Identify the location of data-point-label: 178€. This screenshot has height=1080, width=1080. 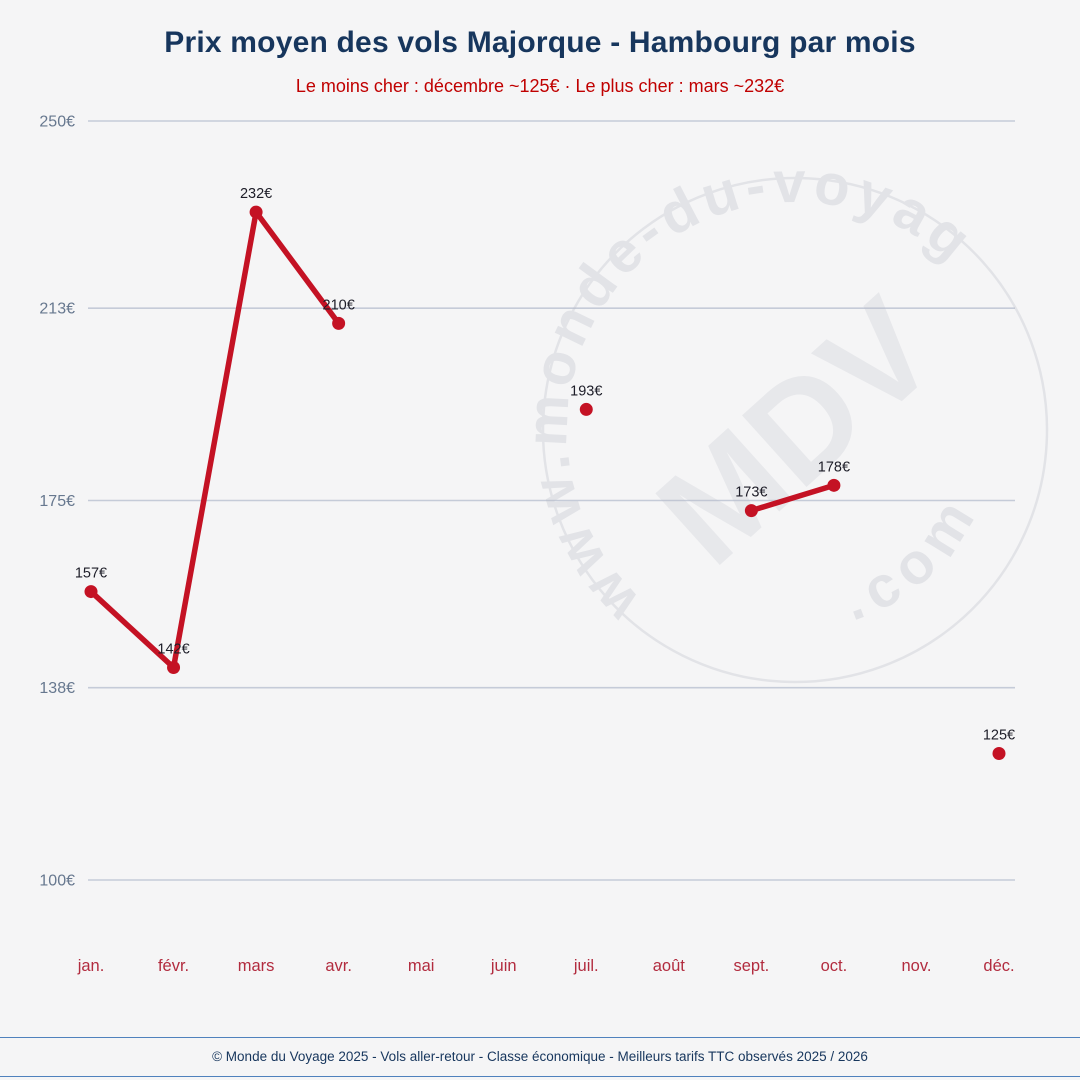
(834, 467).